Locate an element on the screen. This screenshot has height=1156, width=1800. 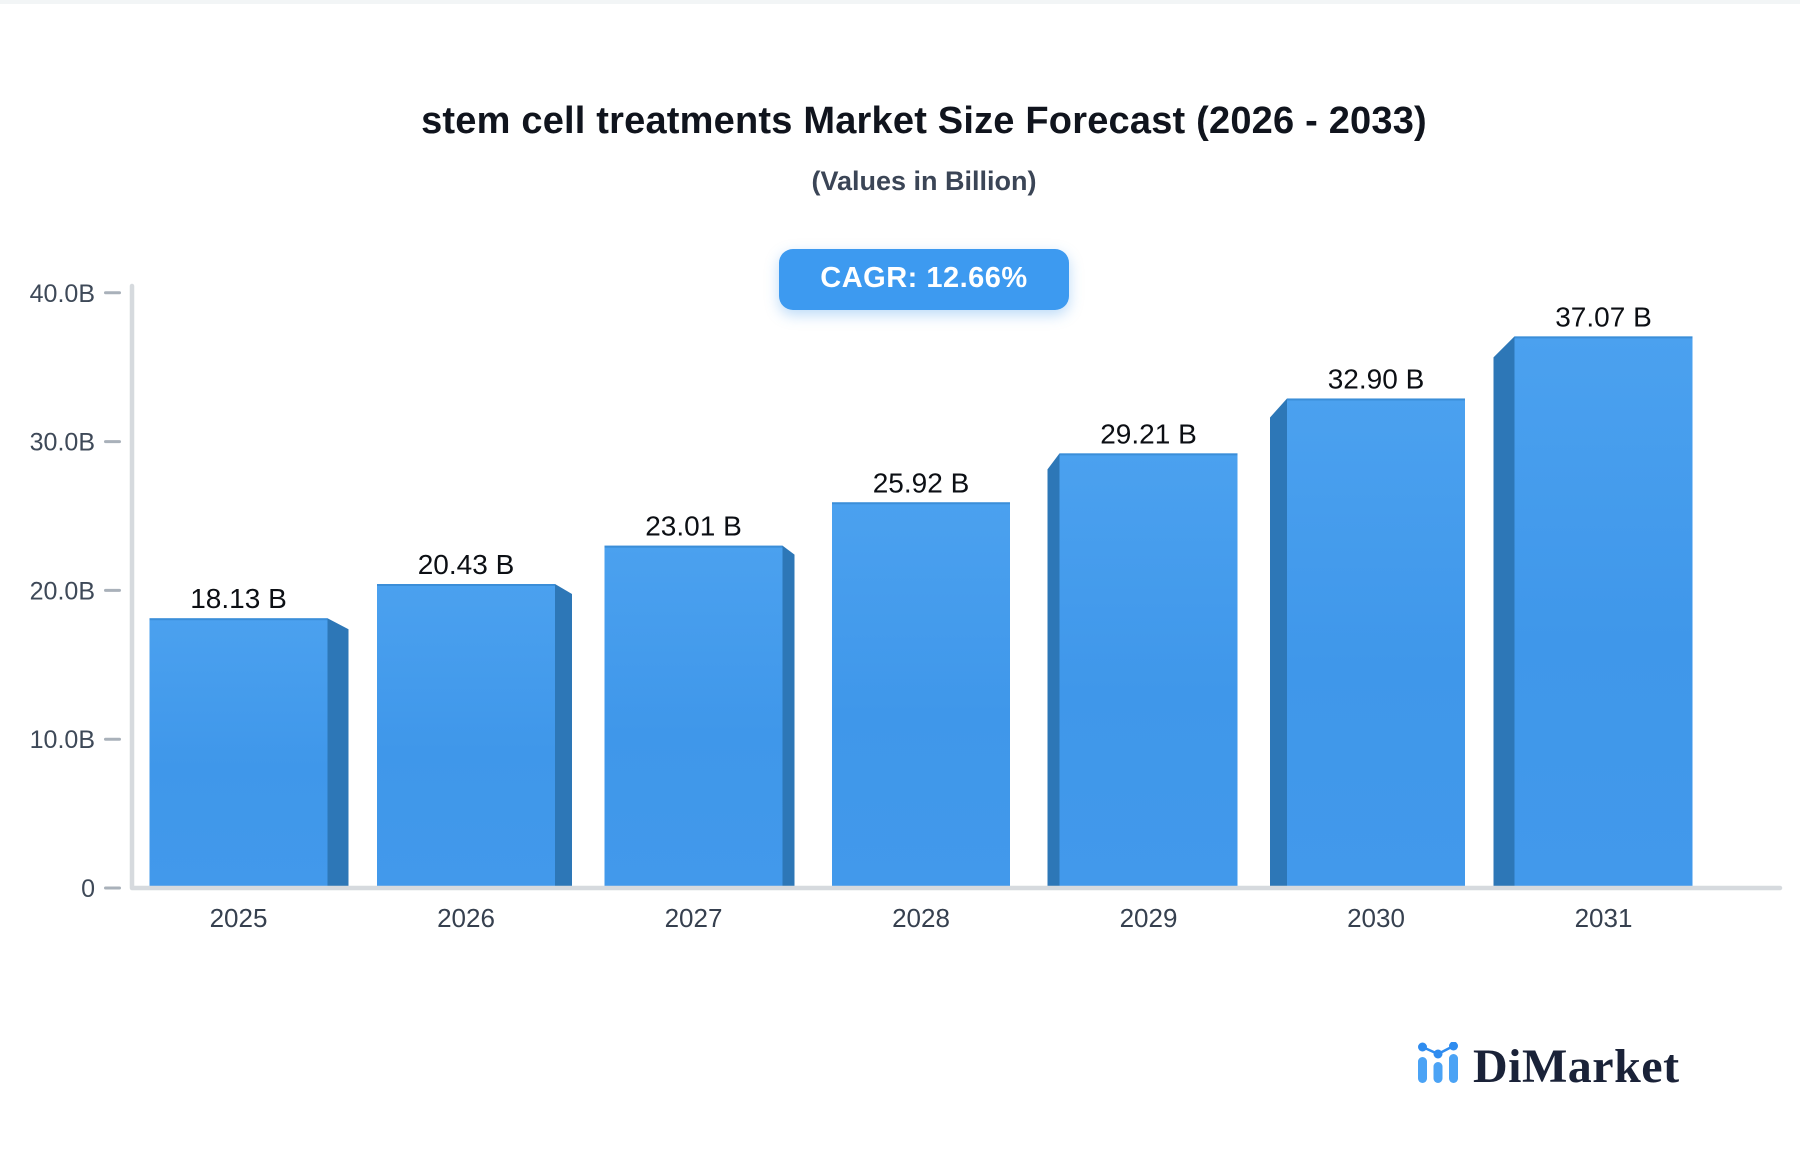
bar-value-label: 23.01 B is located at coordinates (693, 526).